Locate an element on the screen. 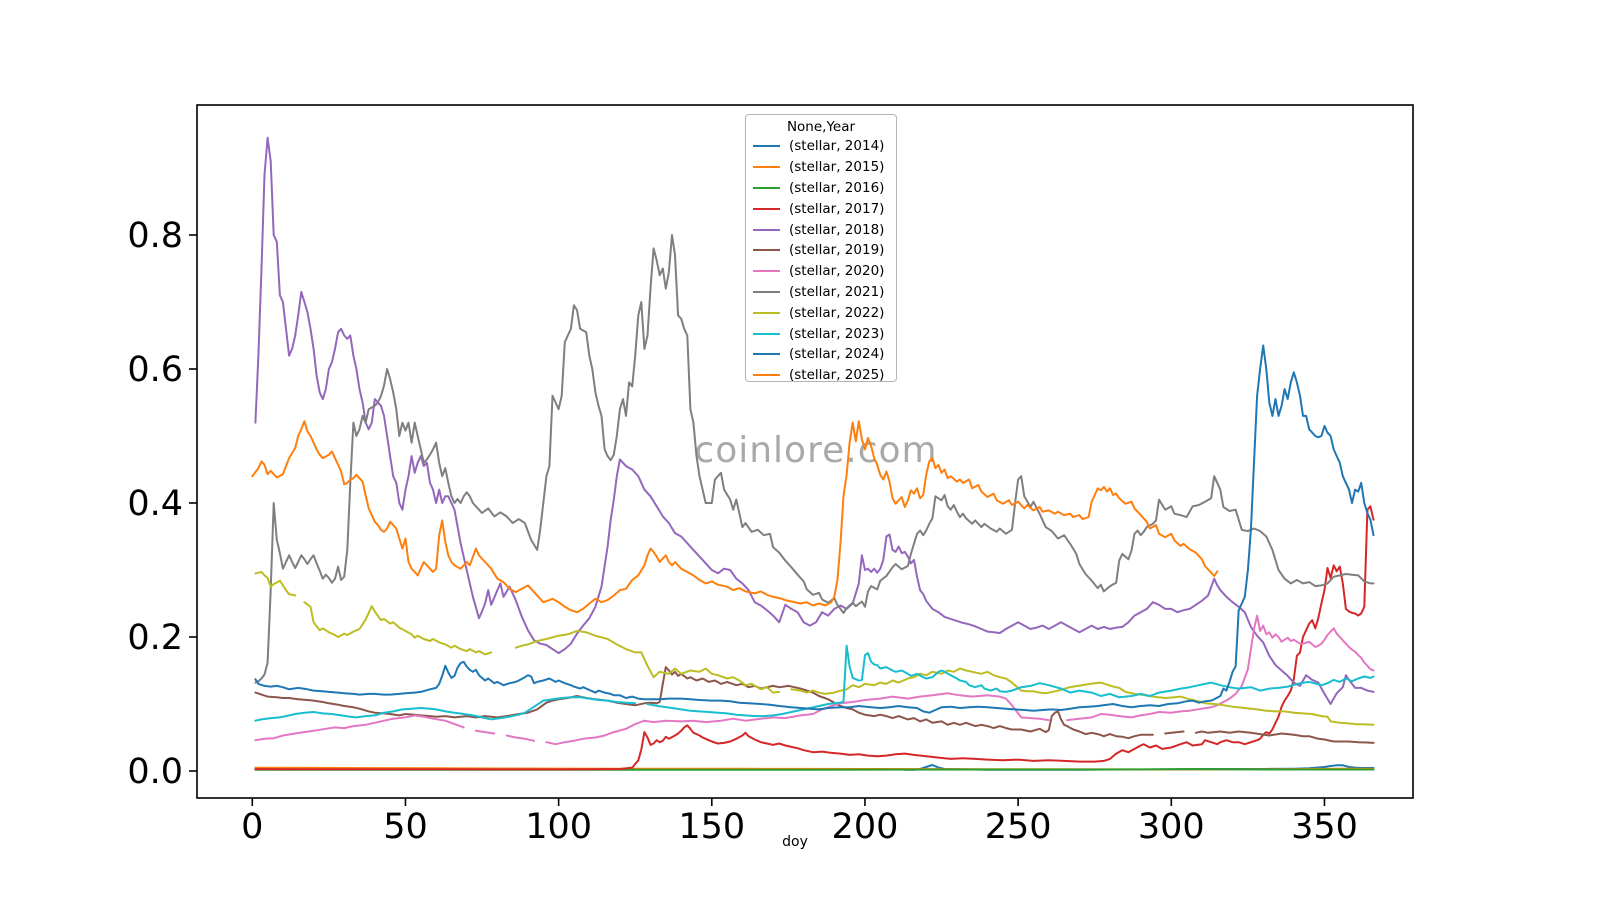  y-tick-label: 0.8 is located at coordinates (155, 236).